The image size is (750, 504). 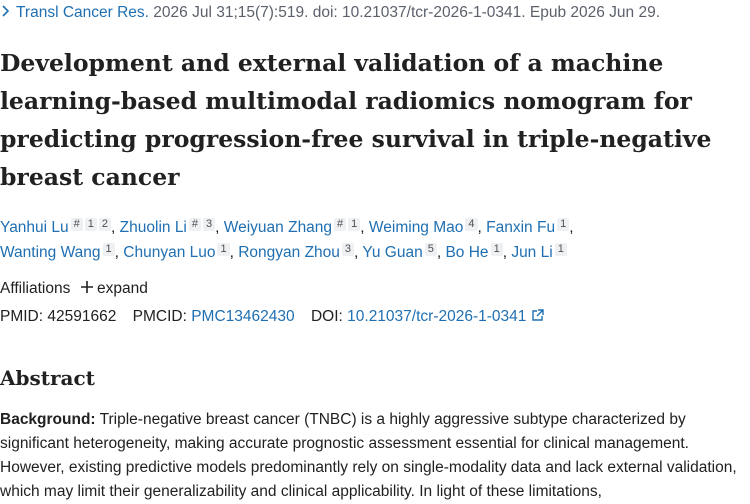 I want to click on author: Yanhui Lu #1 2,, so click(x=58, y=227).